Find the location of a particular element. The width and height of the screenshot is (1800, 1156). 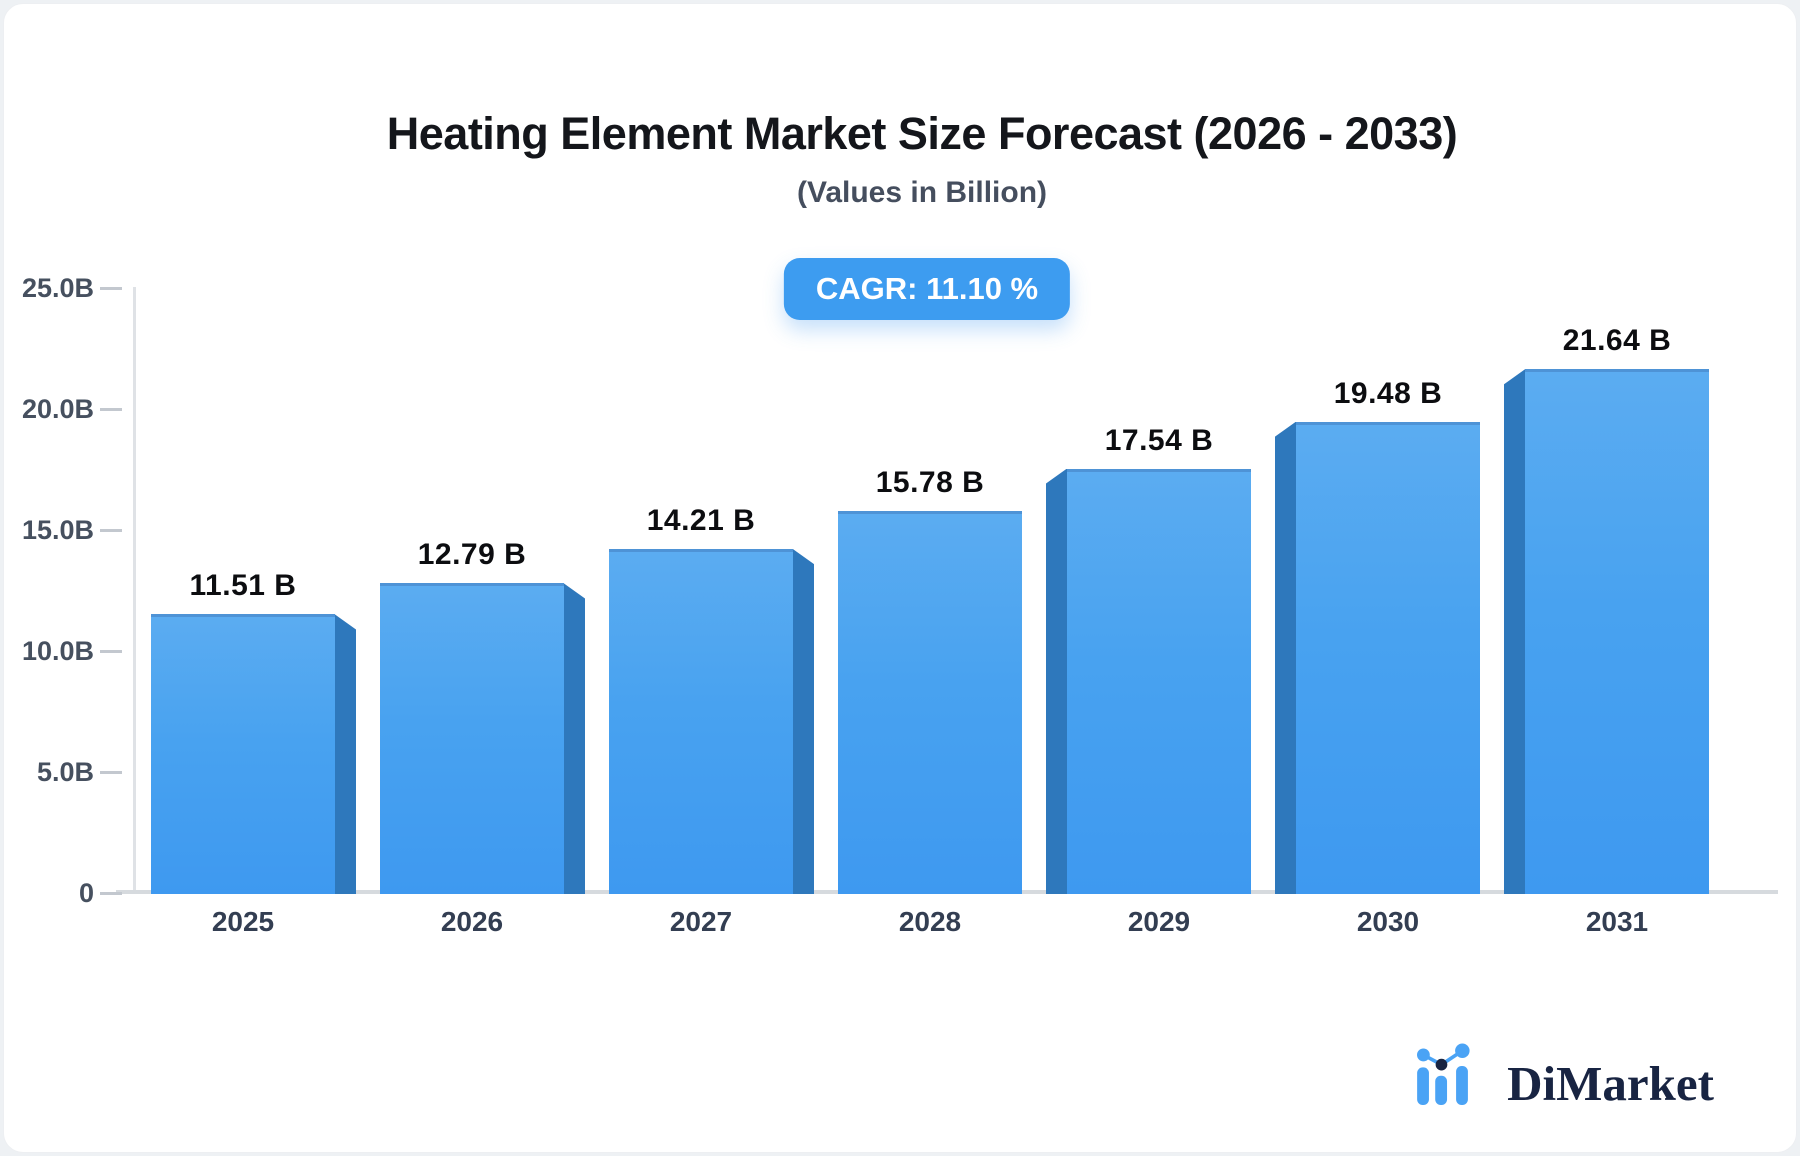

bar-value-label: 19.48 B is located at coordinates (1388, 393).